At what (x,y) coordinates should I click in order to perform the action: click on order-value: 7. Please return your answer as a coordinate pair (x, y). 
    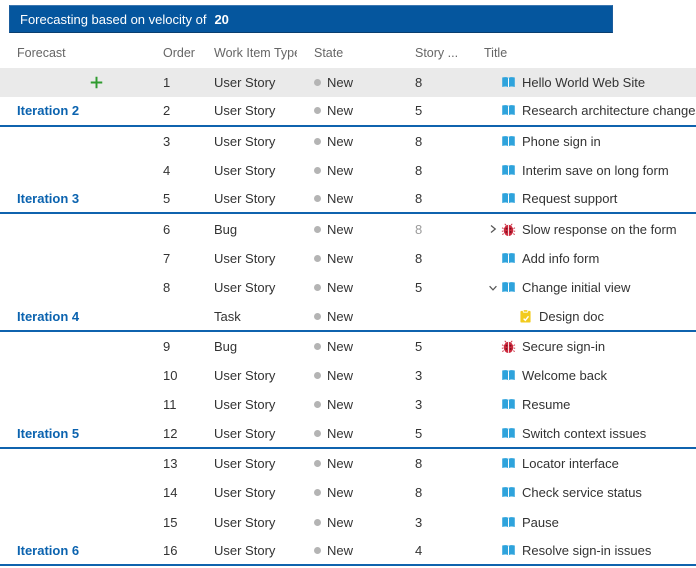
    Looking at the image, I should click on (167, 258).